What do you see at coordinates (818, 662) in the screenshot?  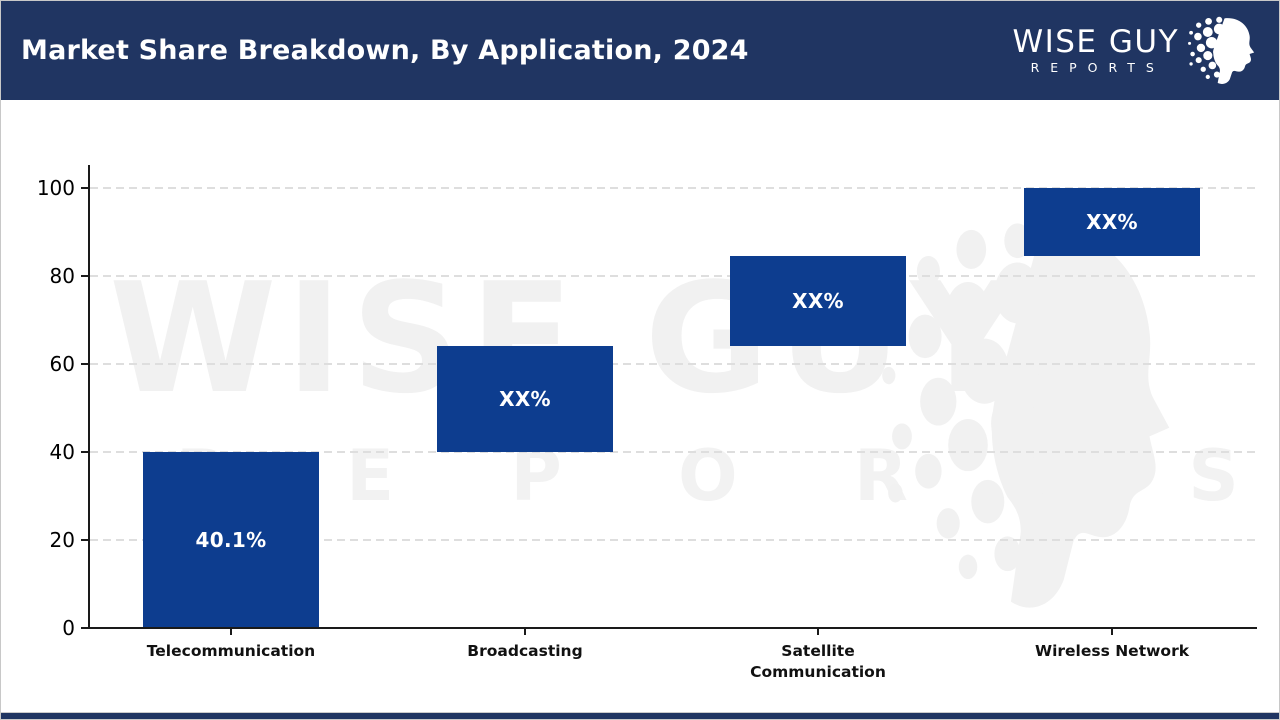 I see `x-tick-label: Satellite Communication` at bounding box center [818, 662].